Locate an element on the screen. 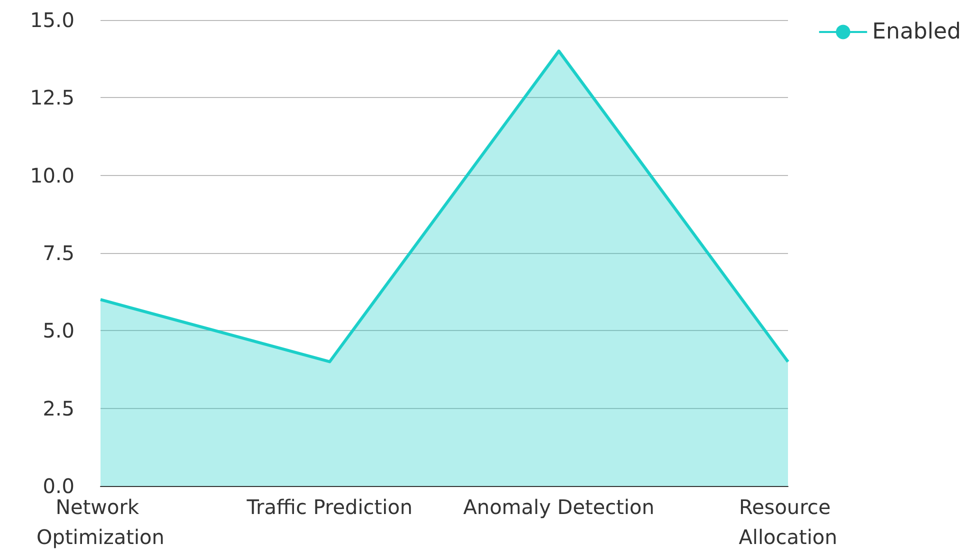 The image size is (968, 560). x-tick-label: Resource Allocation is located at coordinates (788, 522).